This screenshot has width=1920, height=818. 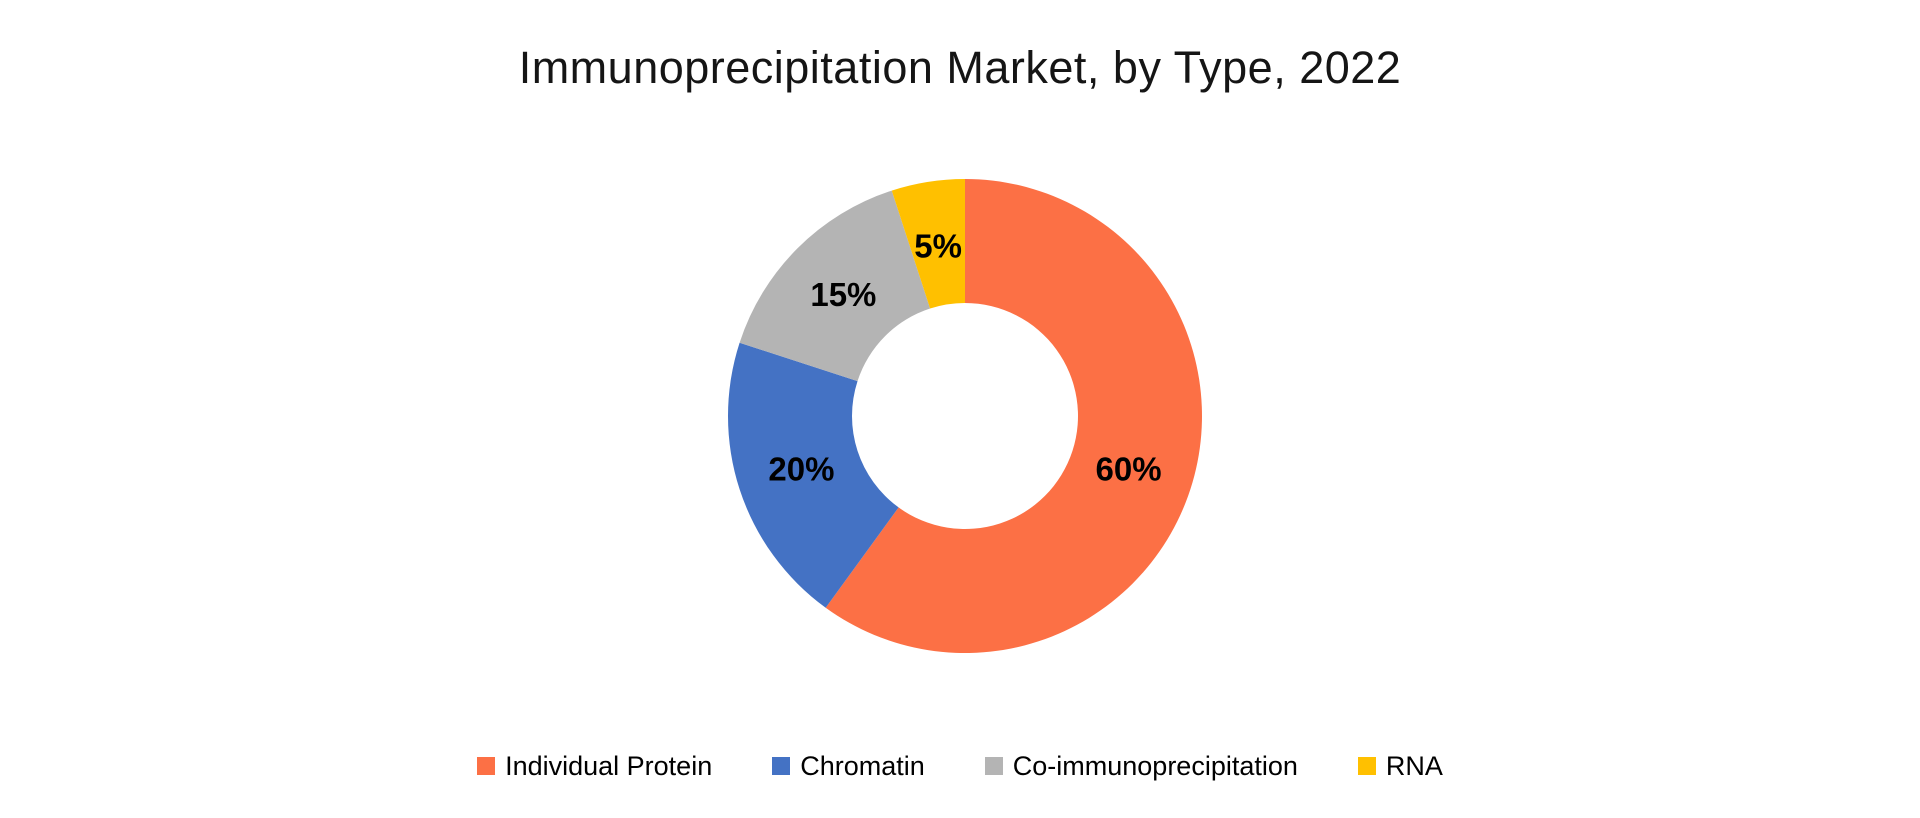 What do you see at coordinates (1013, 416) in the screenshot?
I see `donut-slice-individual-protein` at bounding box center [1013, 416].